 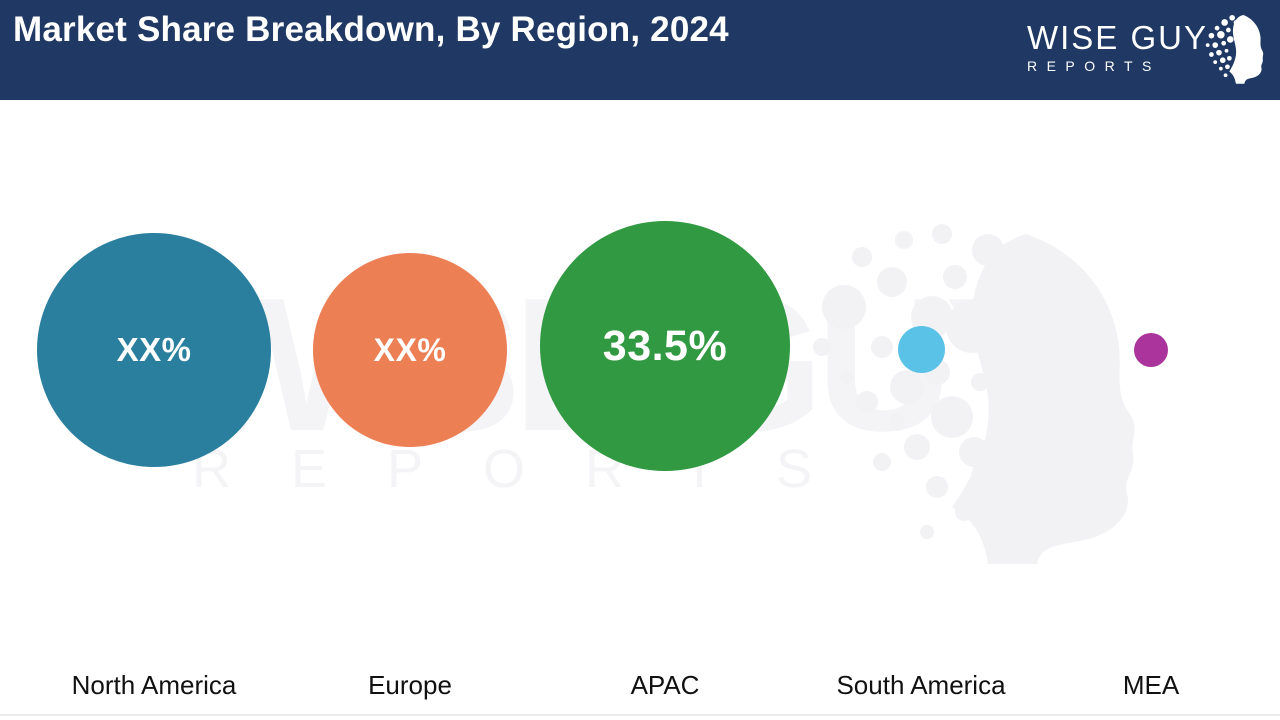 I want to click on bubble-europe: XX%, so click(x=410, y=350).